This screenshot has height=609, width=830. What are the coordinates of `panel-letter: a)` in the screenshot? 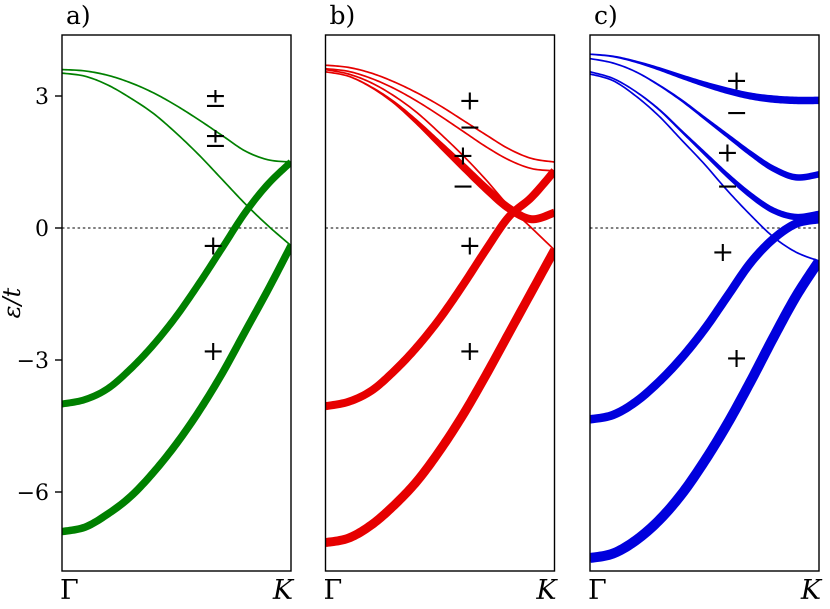 It's located at (78, 15).